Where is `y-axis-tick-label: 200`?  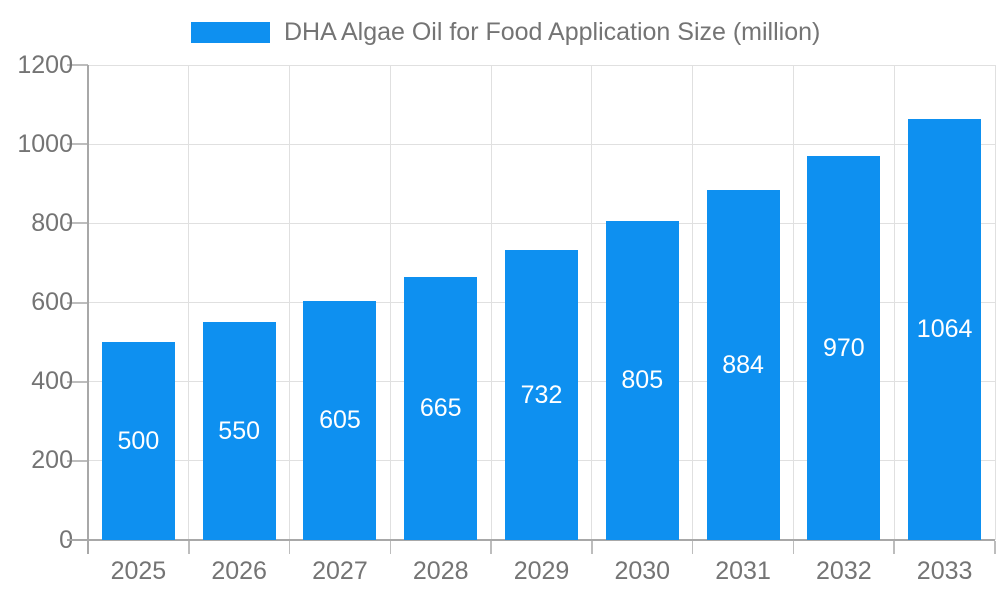 y-axis-tick-label: 200 is located at coordinates (52, 460).